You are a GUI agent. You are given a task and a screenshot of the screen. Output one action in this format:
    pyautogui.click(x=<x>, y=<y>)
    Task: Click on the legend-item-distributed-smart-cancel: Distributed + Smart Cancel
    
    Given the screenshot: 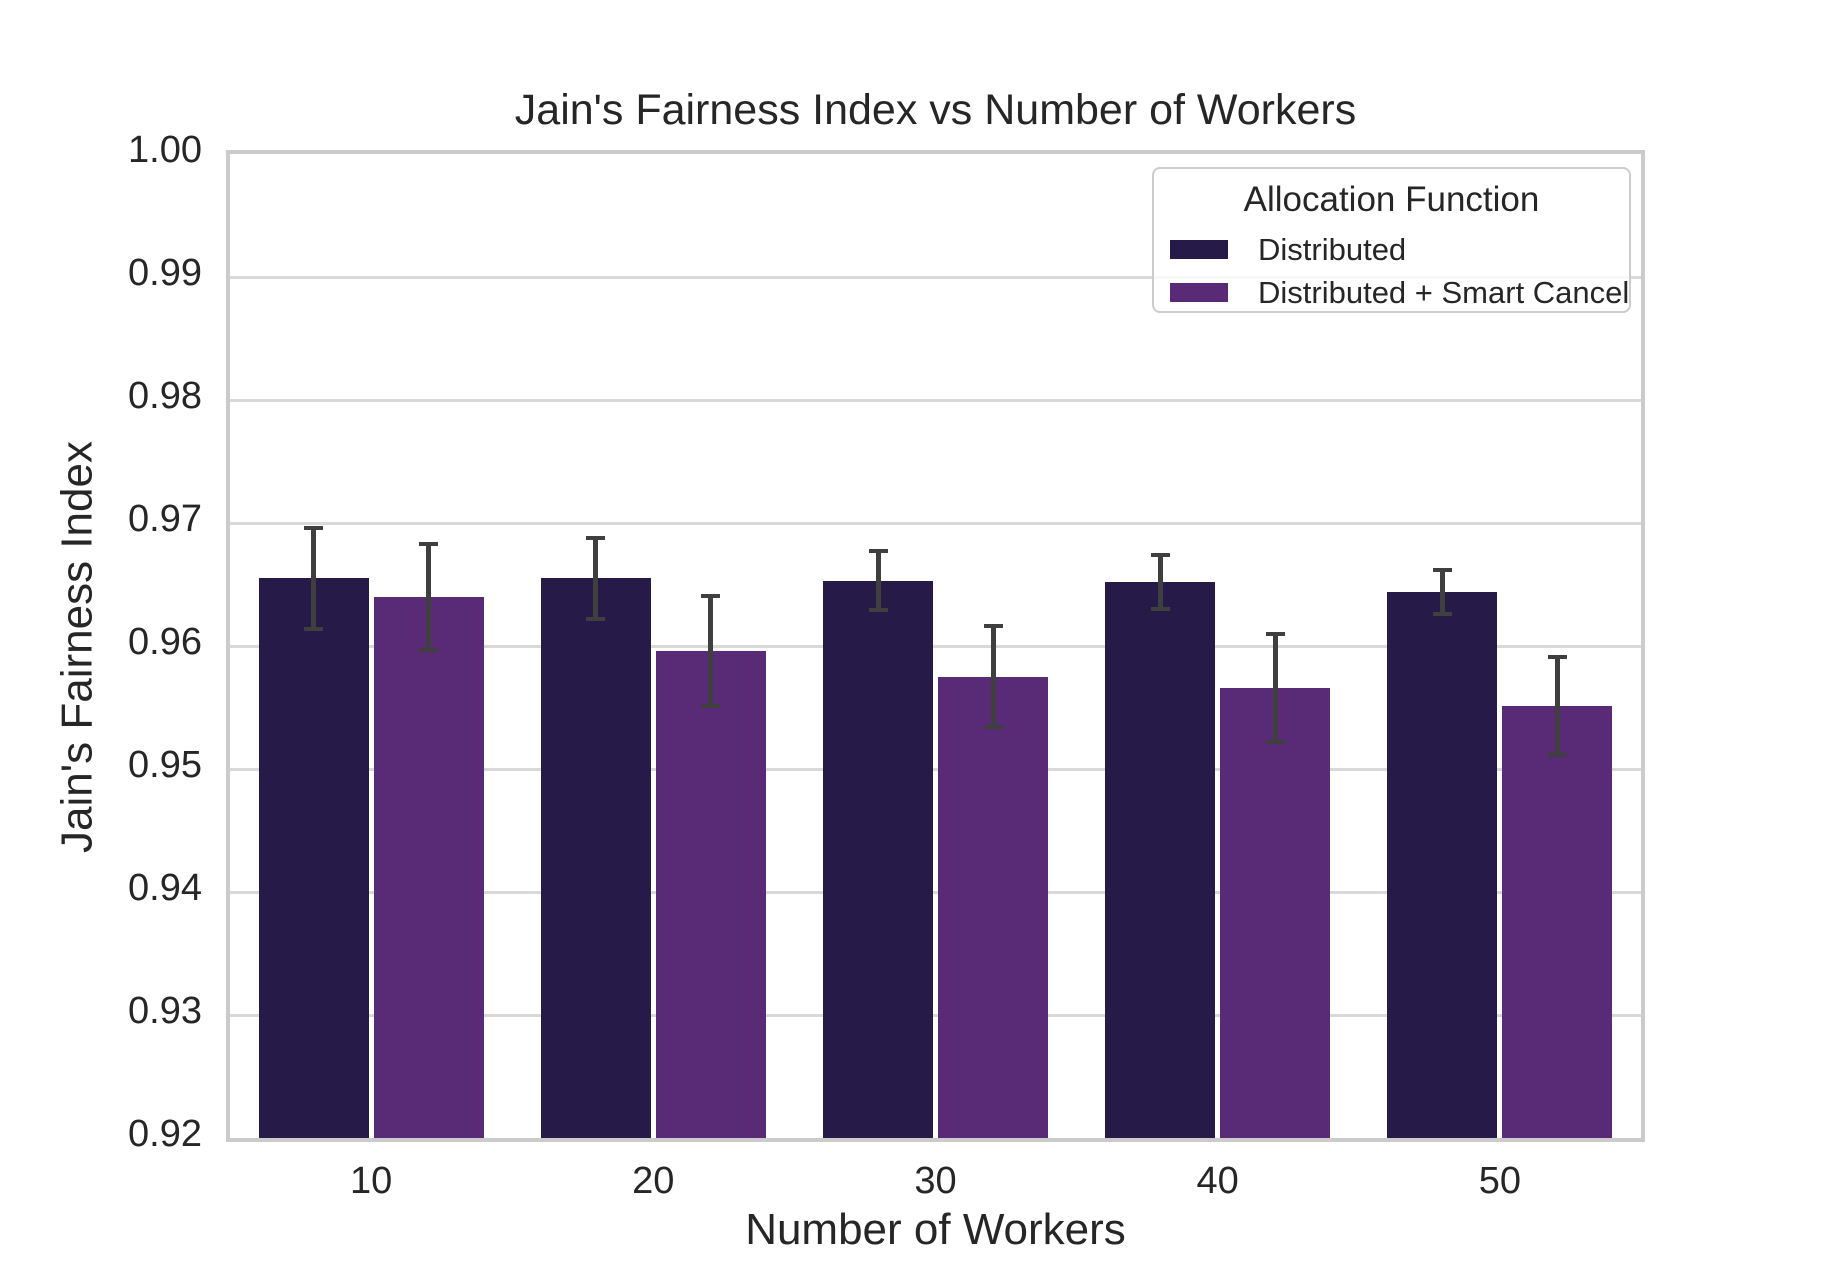 What is the action you would take?
    pyautogui.click(x=1400, y=292)
    